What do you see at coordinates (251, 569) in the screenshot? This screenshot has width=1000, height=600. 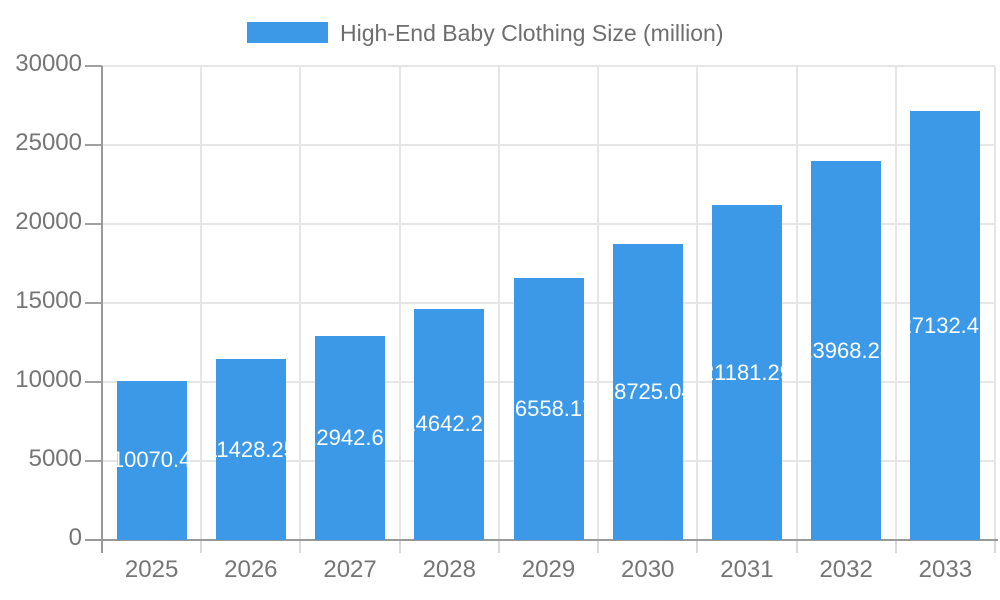 I see `x-axis-tick-label: 2026` at bounding box center [251, 569].